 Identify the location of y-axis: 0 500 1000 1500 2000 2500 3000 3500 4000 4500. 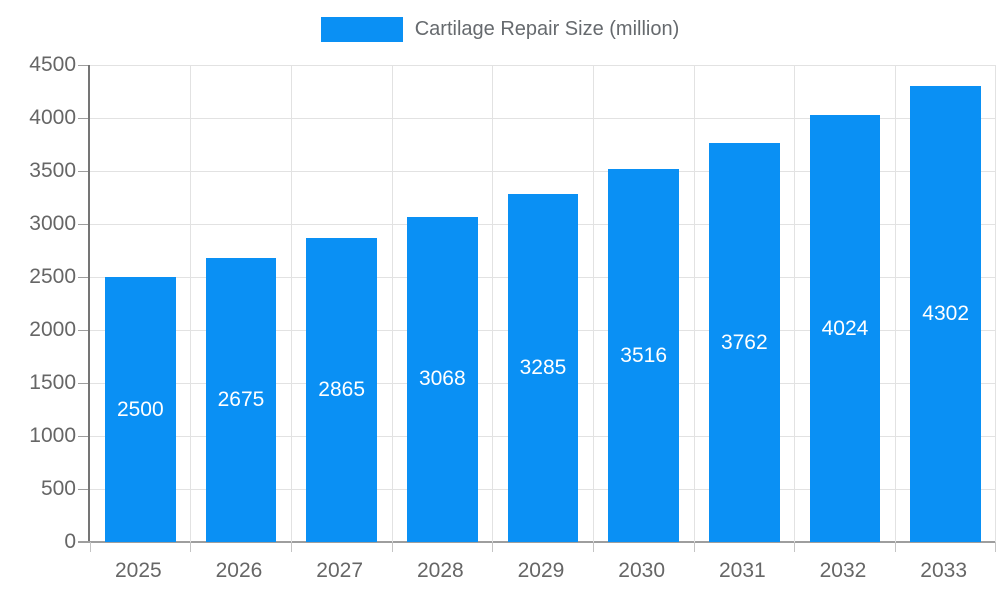
(38, 303).